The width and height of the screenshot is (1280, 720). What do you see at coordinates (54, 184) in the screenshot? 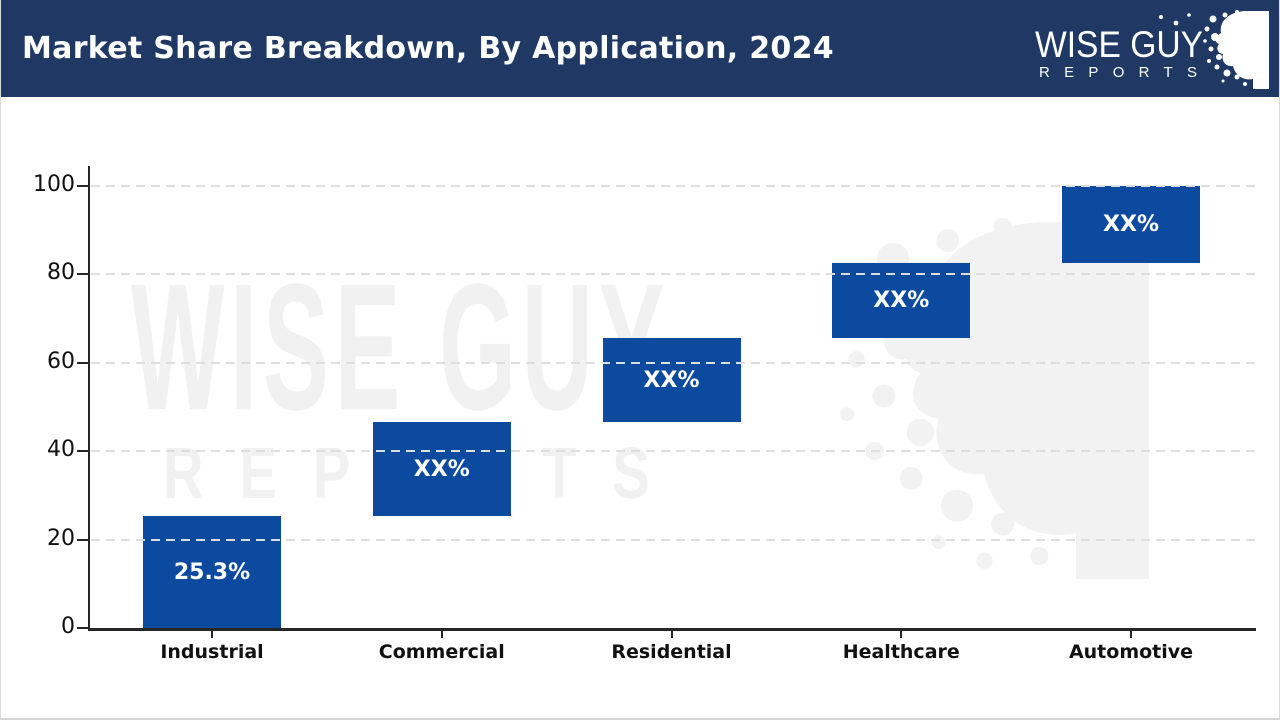
I see `y-tick-label: 100` at bounding box center [54, 184].